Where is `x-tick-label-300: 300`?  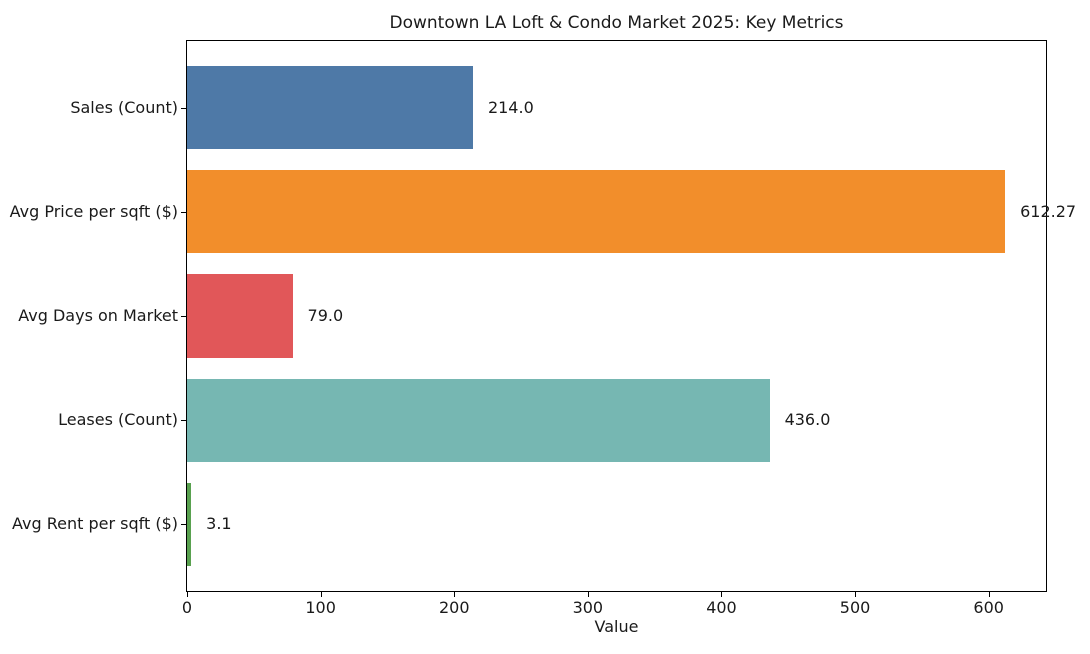
x-tick-label-300: 300 is located at coordinates (588, 607).